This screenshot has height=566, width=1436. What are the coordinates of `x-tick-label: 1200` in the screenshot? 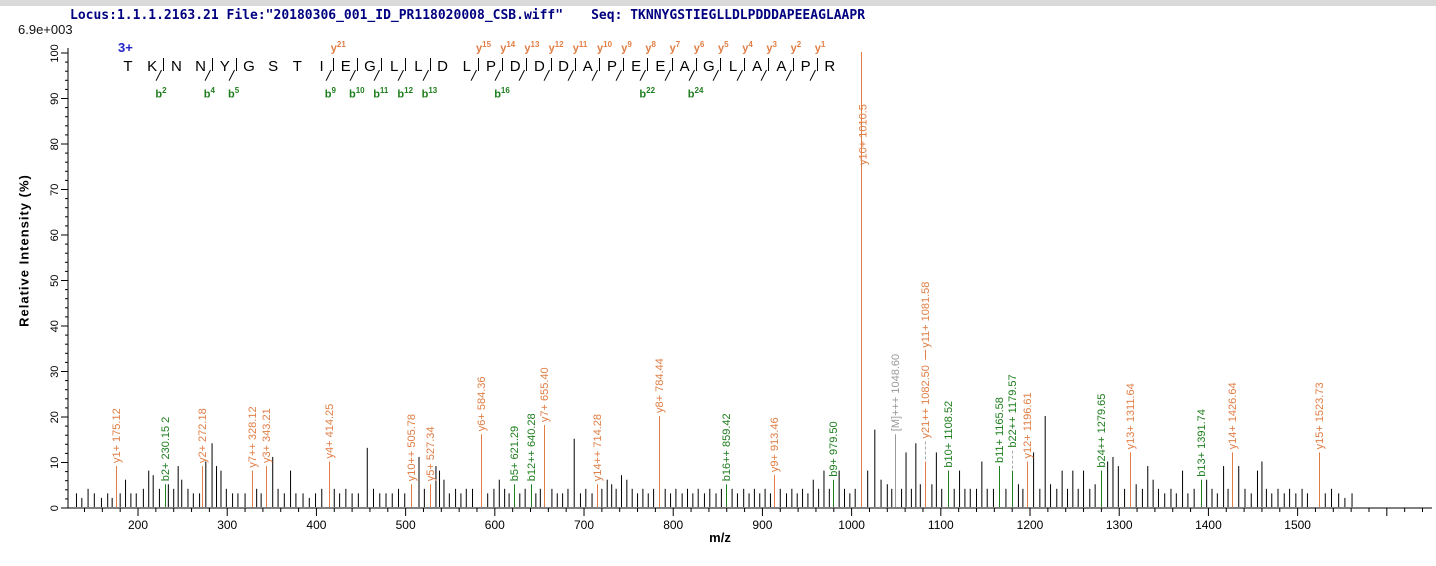 It's located at (1030, 525).